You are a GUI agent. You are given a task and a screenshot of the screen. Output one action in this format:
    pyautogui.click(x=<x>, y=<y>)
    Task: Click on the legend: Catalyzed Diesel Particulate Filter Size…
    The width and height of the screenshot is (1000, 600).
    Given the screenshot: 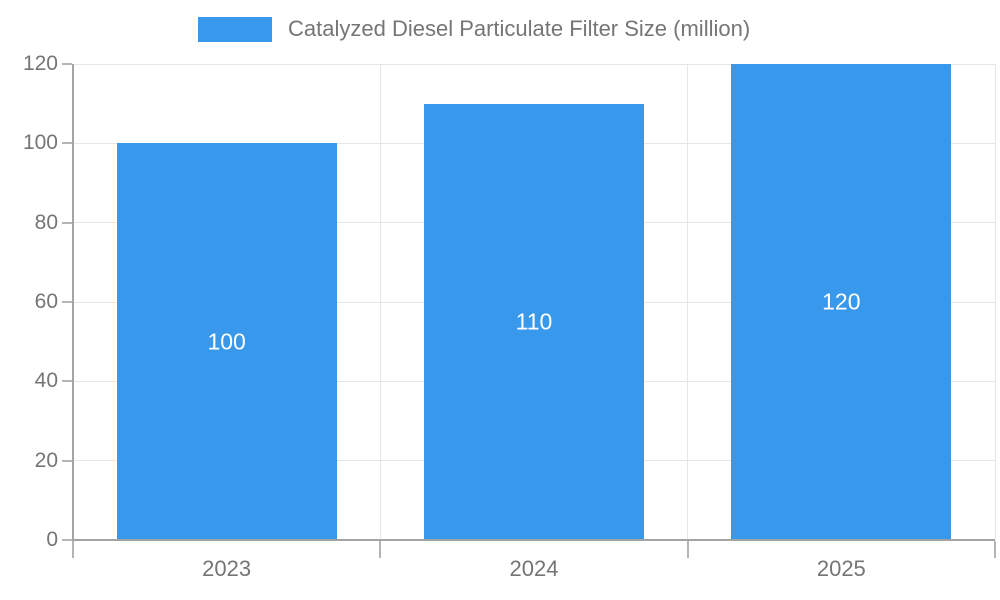 What is the action you would take?
    pyautogui.click(x=474, y=29)
    